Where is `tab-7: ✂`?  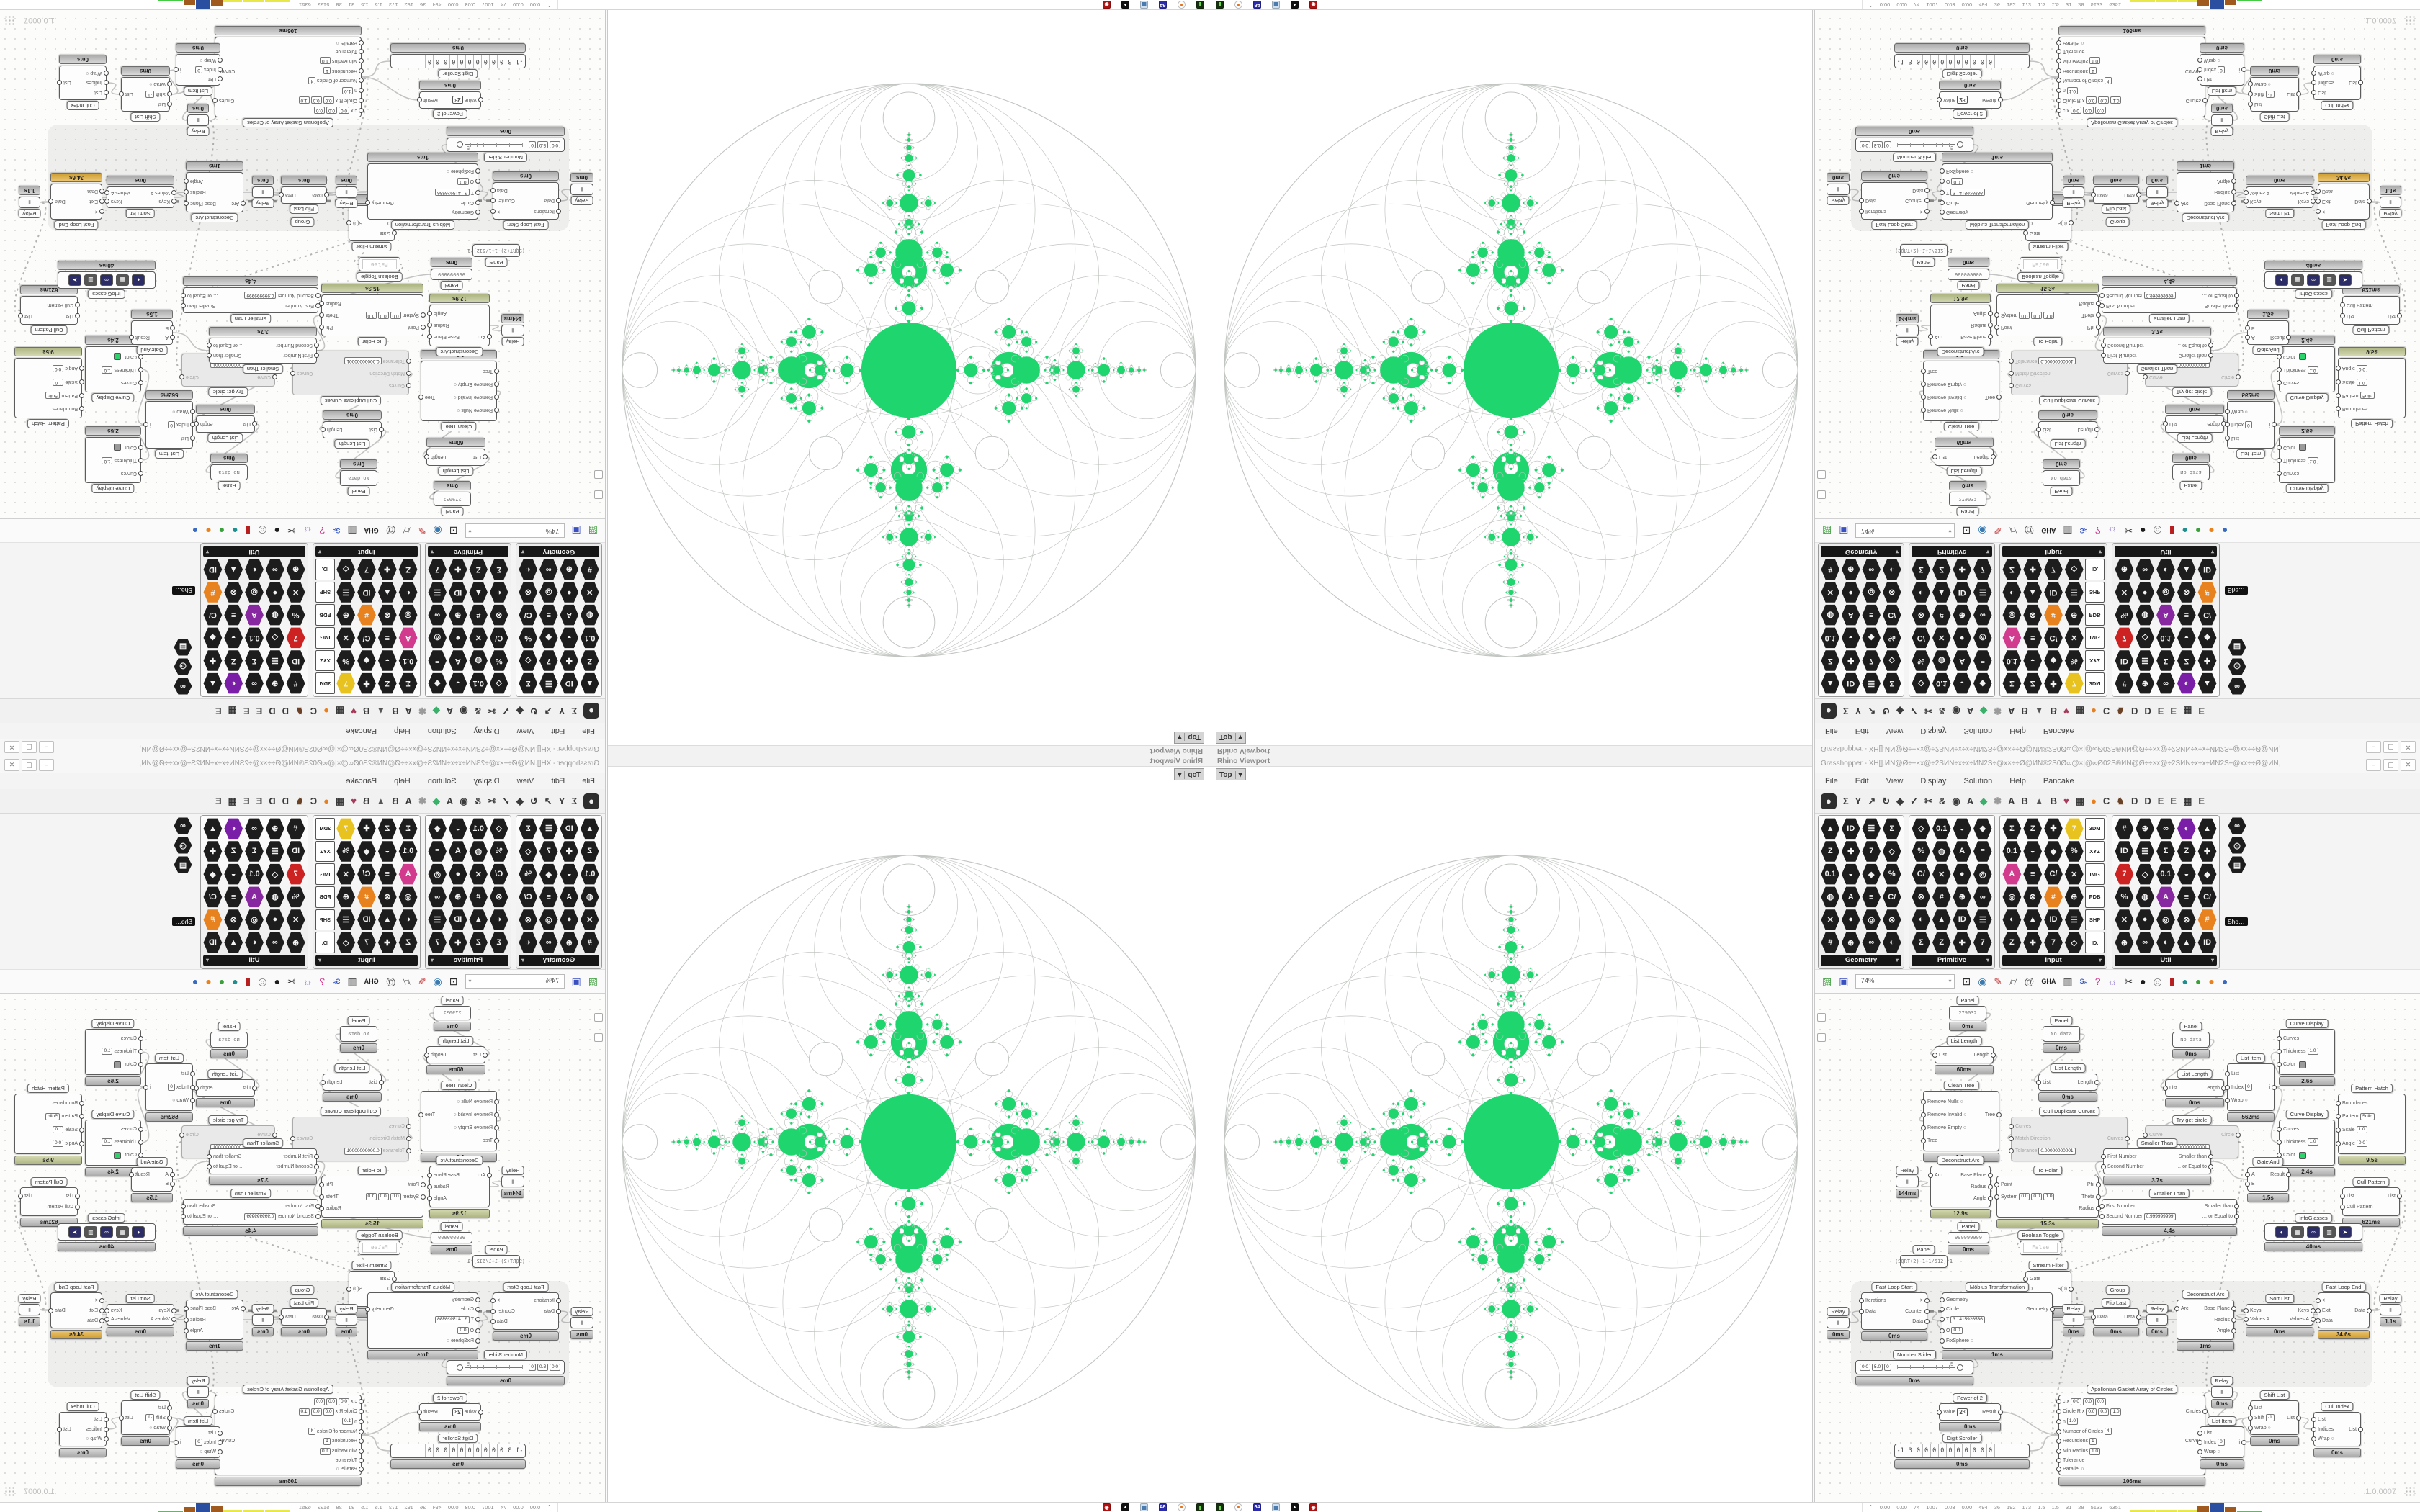
tab-7: ✂ is located at coordinates (1928, 711).